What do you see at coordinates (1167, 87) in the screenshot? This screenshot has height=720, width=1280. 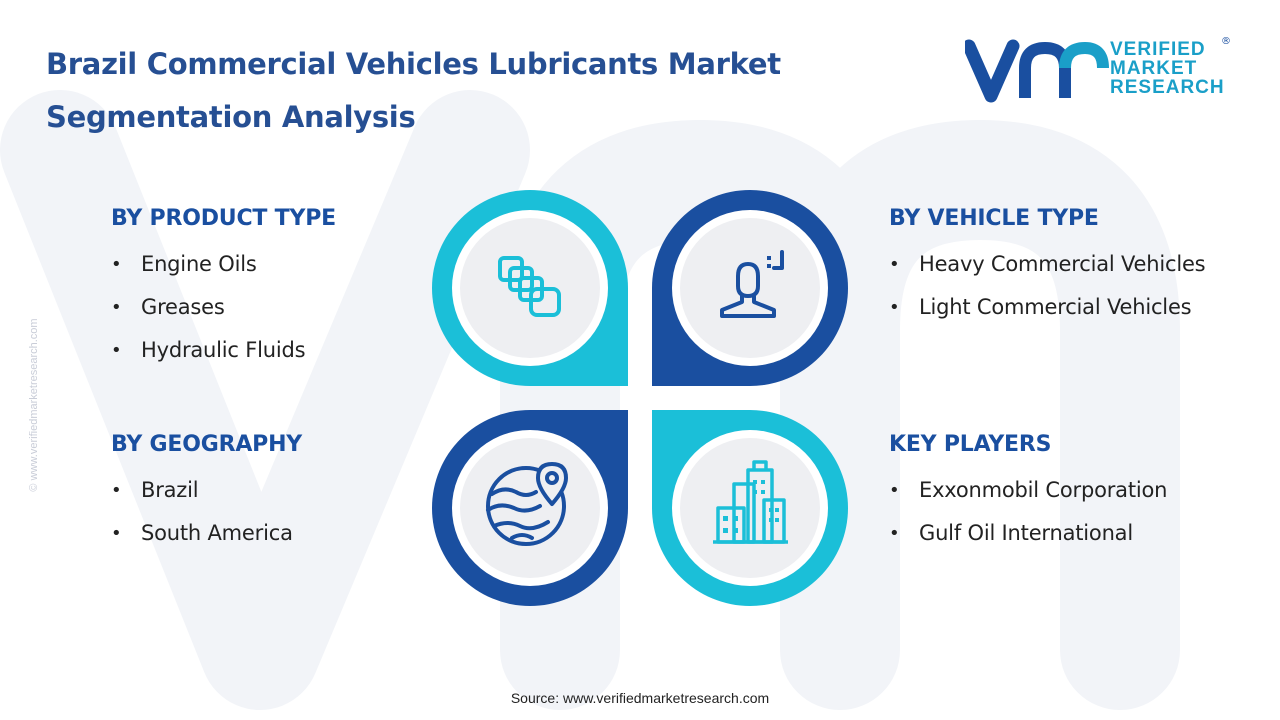 I see `logo-word-3: RESEARCH` at bounding box center [1167, 87].